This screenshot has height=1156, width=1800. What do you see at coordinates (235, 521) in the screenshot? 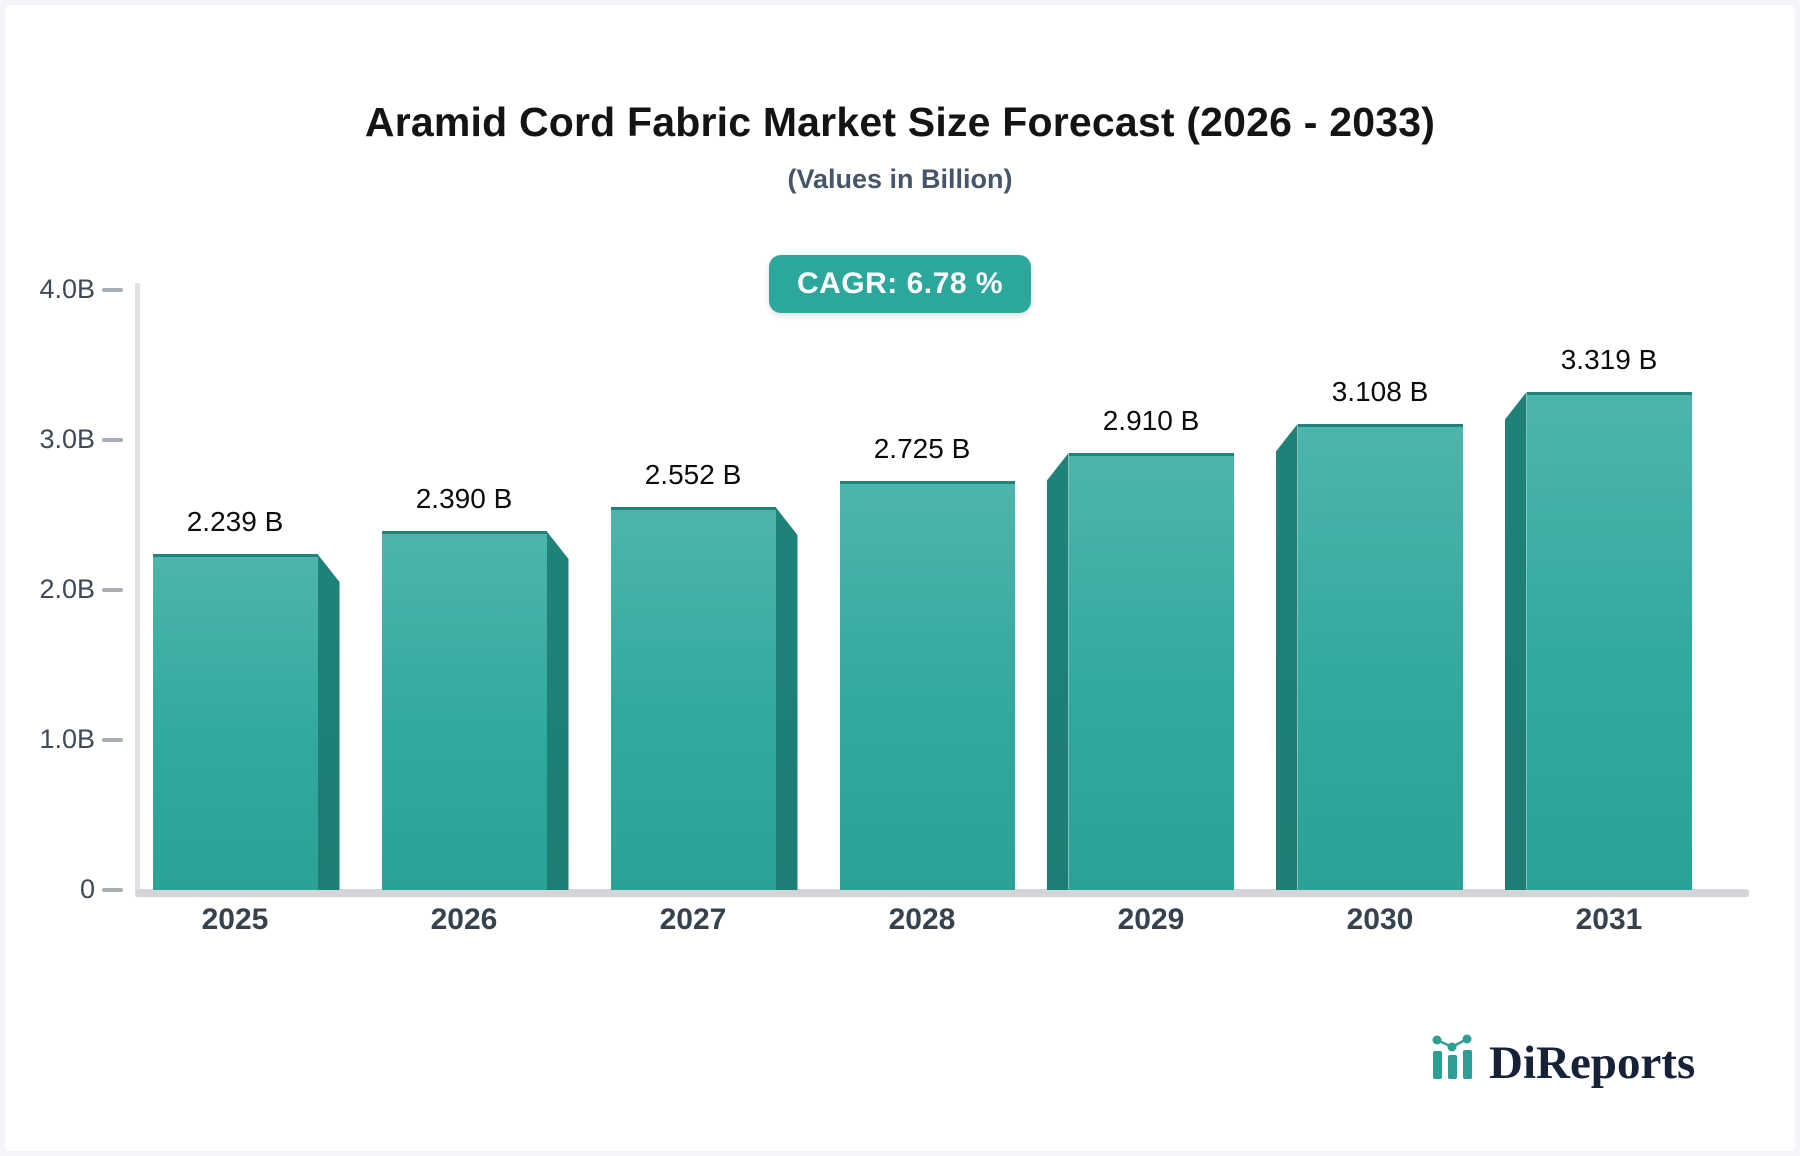
I see `bar-value-label: 2.239 B` at bounding box center [235, 521].